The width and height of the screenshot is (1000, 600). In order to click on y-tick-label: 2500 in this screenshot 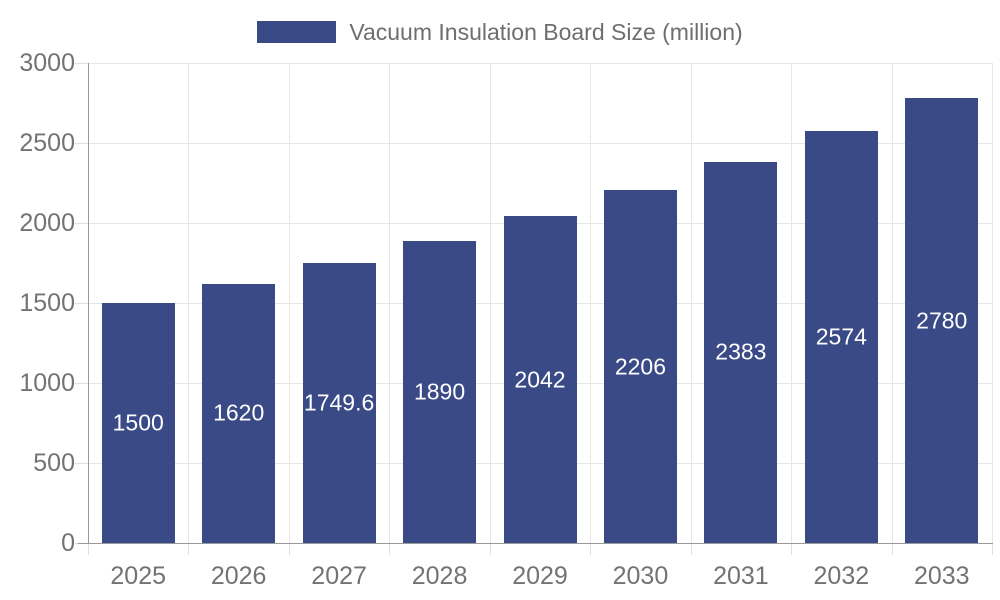, I will do `click(47, 143)`.